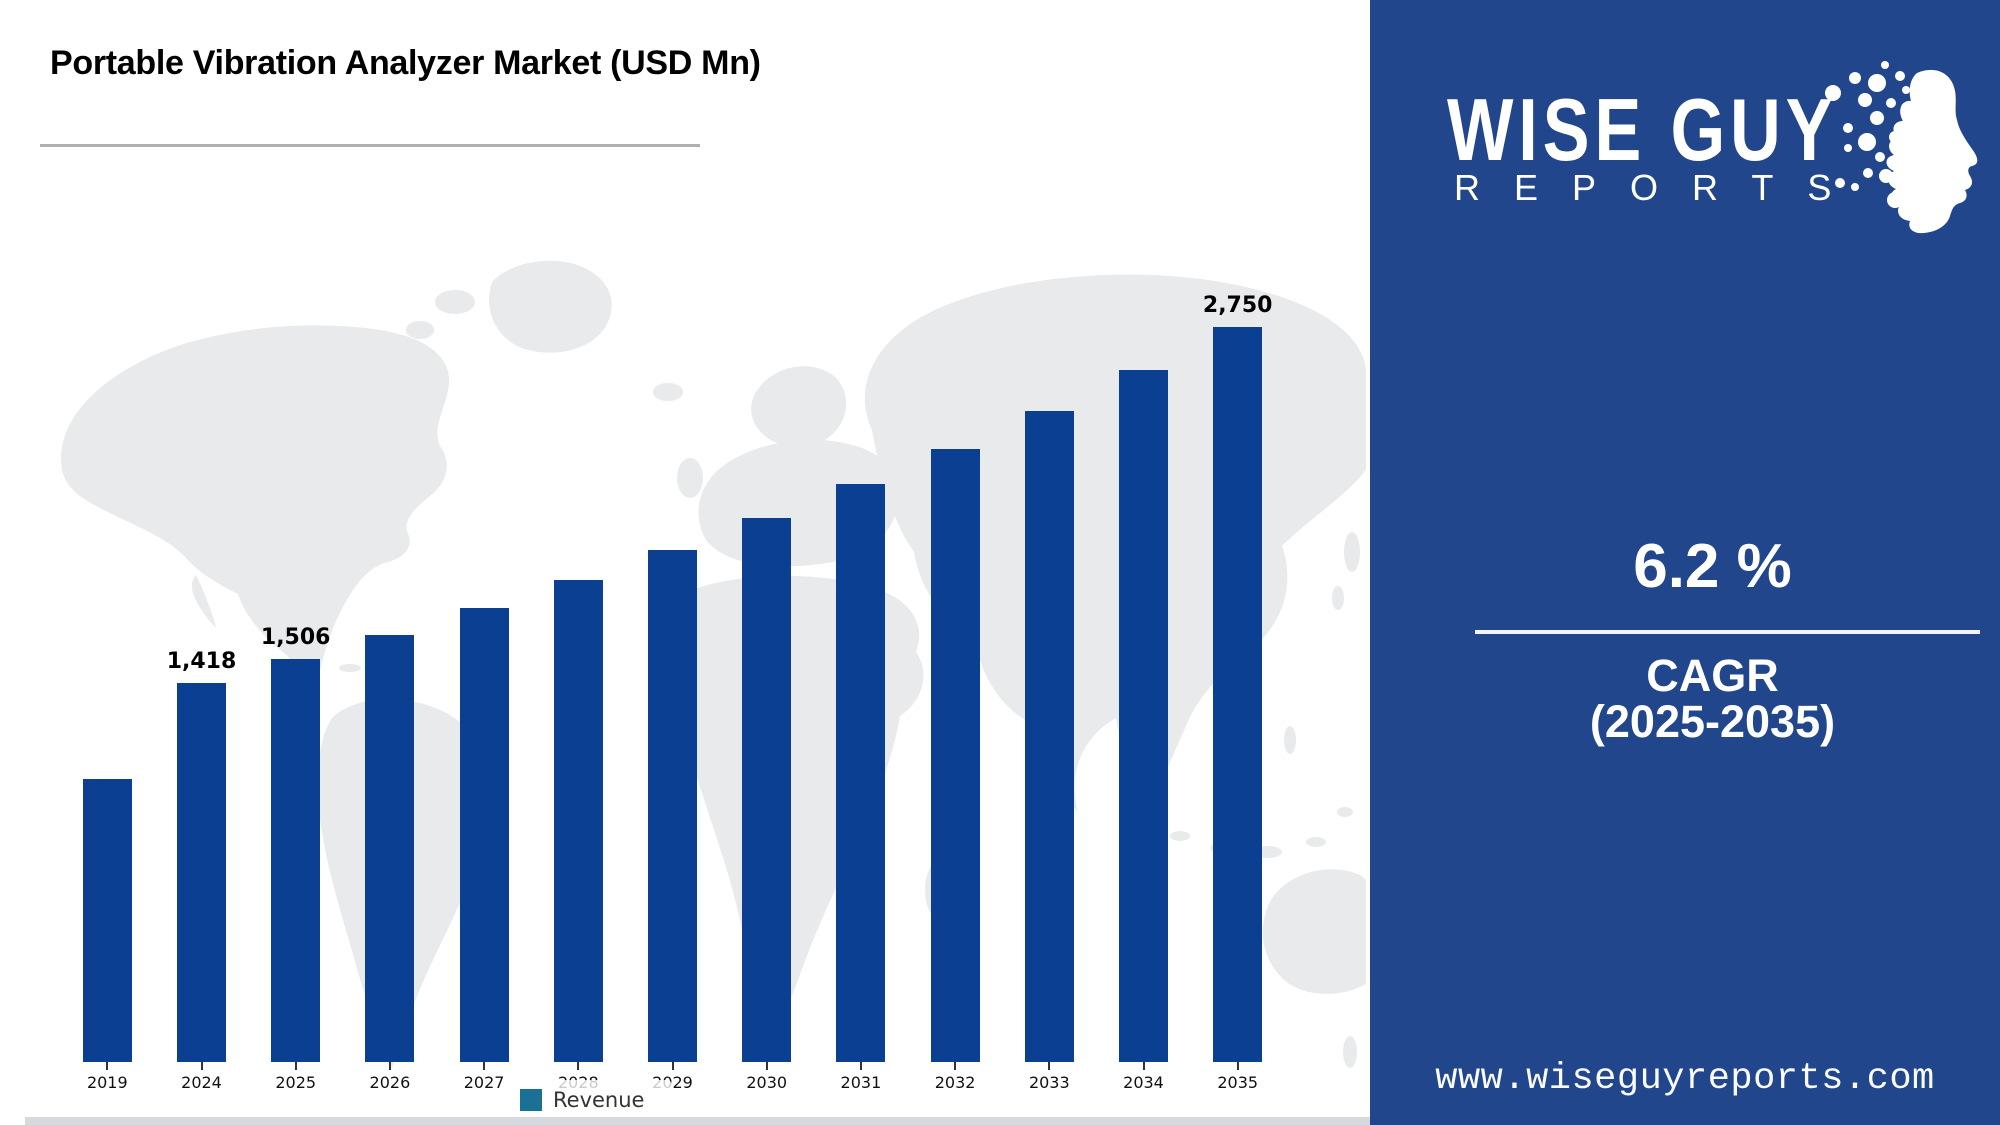 The height and width of the screenshot is (1125, 2000). I want to click on x-axis-tick-2026, so click(389, 1066).